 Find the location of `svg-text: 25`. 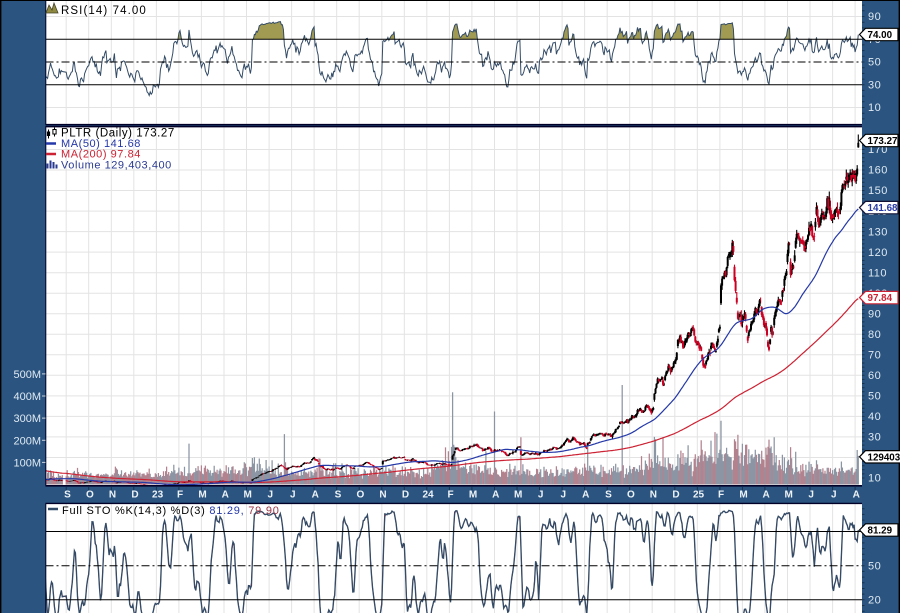

svg-text: 25 is located at coordinates (699, 495).